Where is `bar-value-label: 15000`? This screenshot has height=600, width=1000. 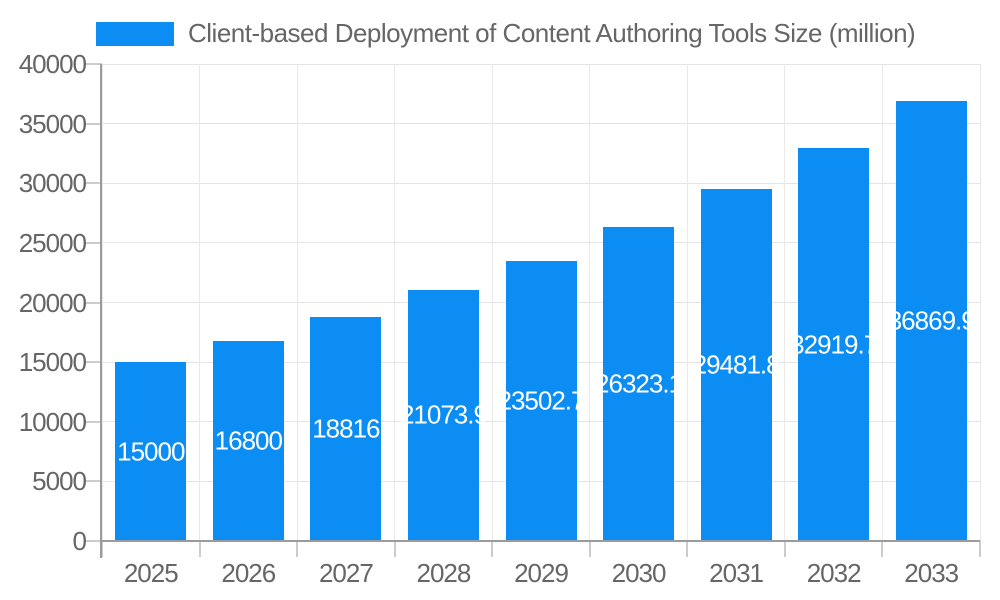 bar-value-label: 15000 is located at coordinates (151, 451).